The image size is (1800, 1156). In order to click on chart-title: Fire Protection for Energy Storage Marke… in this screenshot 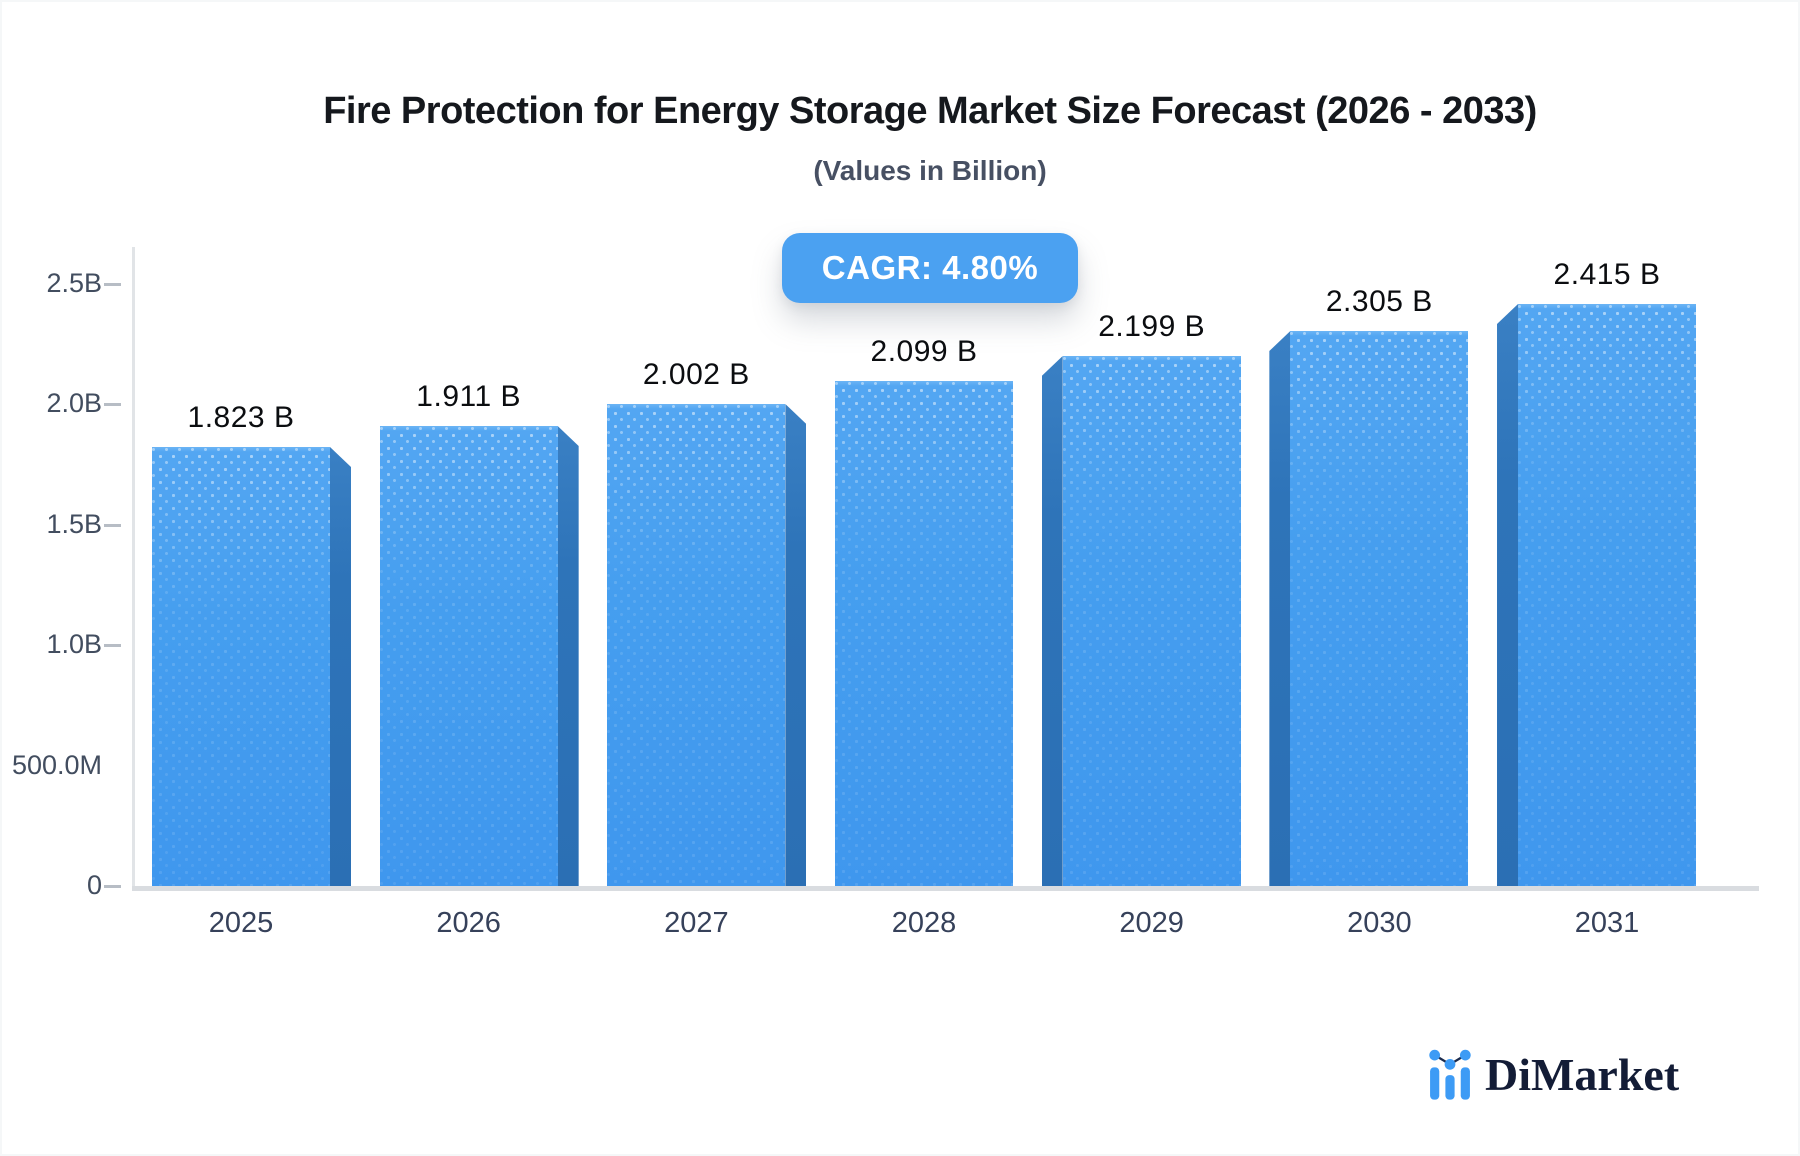, I will do `click(930, 111)`.